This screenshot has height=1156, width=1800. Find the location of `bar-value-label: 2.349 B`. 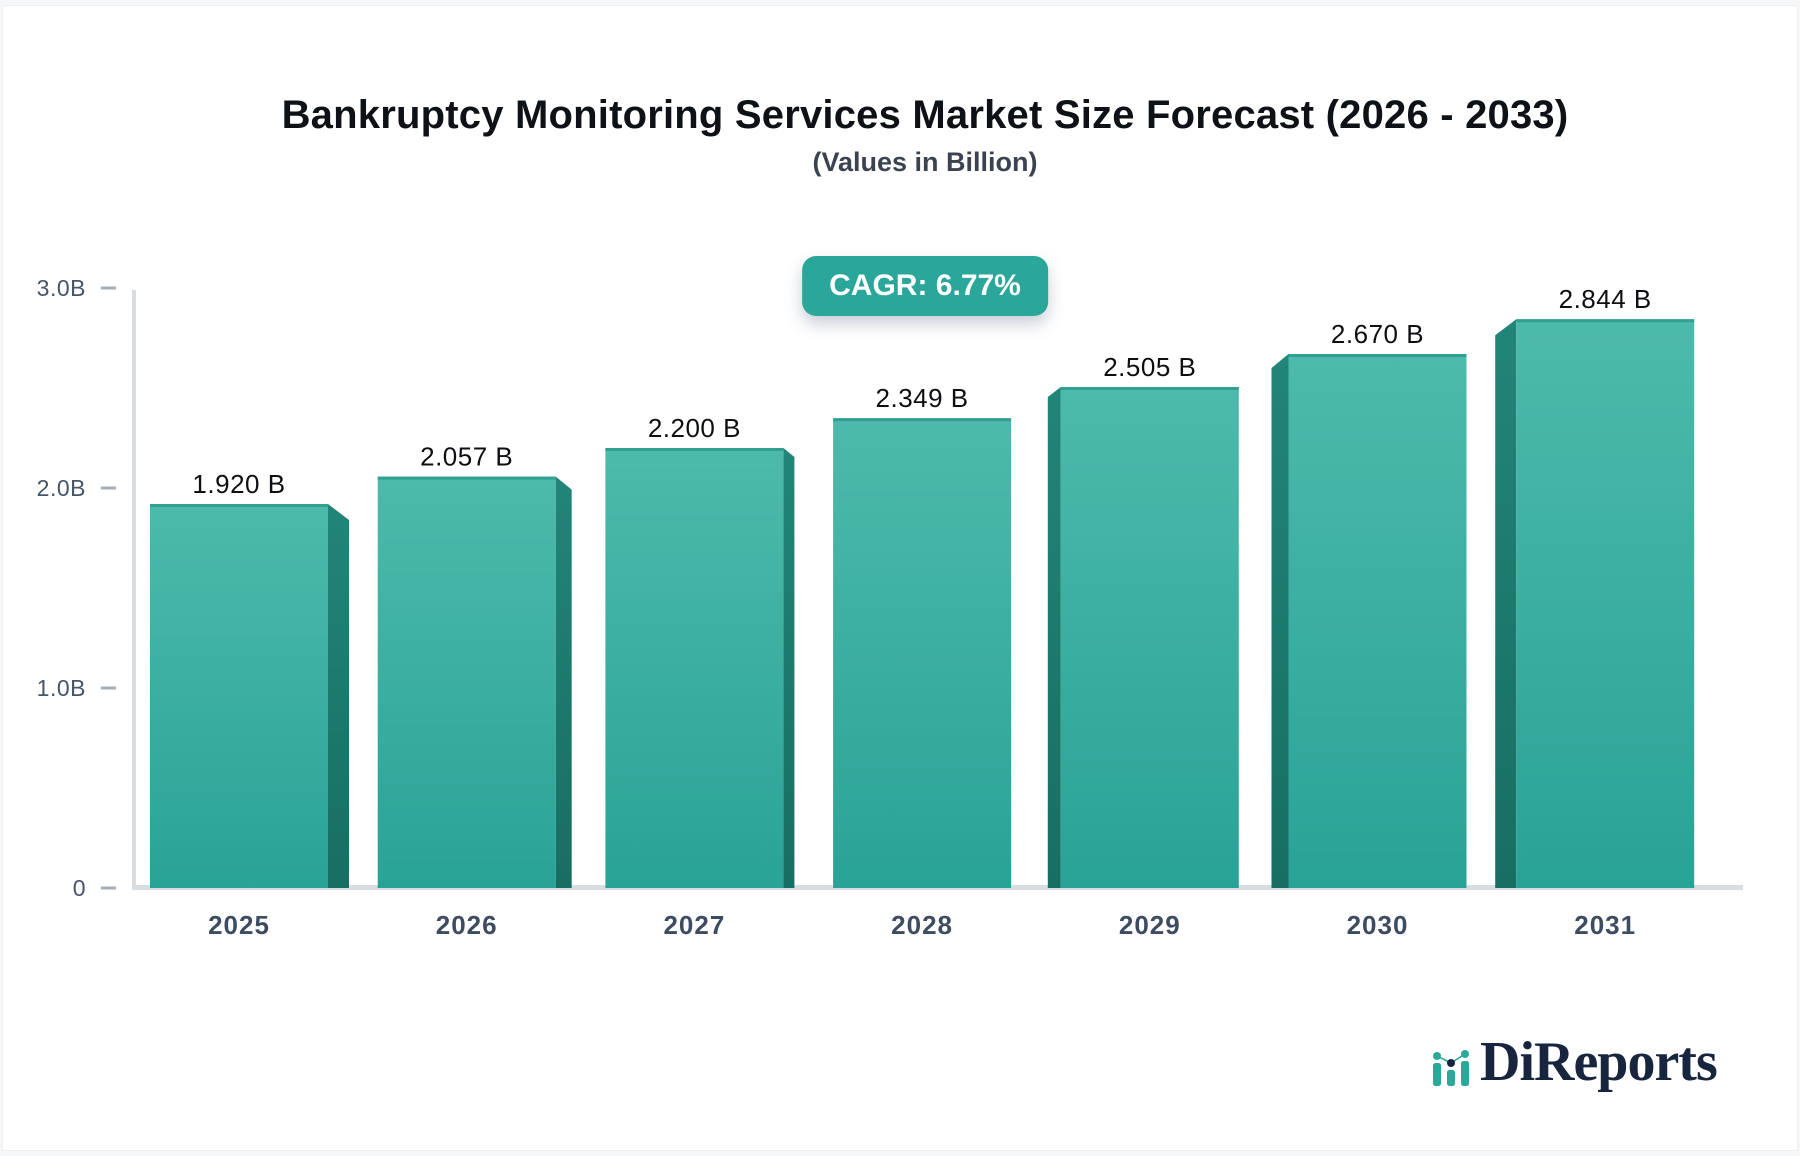

bar-value-label: 2.349 B is located at coordinates (922, 398).